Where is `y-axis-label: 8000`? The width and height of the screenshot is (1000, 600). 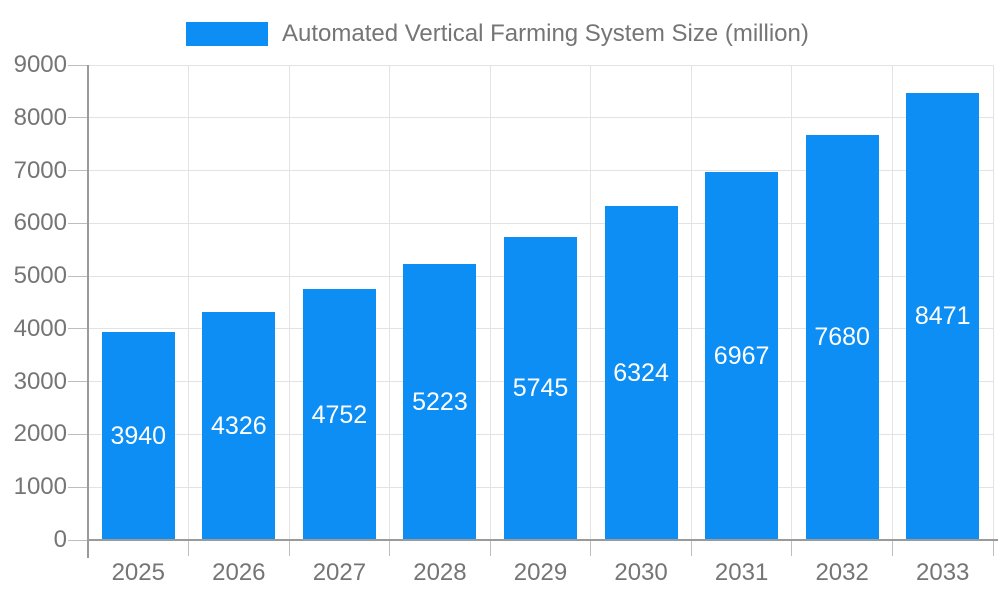 y-axis-label: 8000 is located at coordinates (40, 117).